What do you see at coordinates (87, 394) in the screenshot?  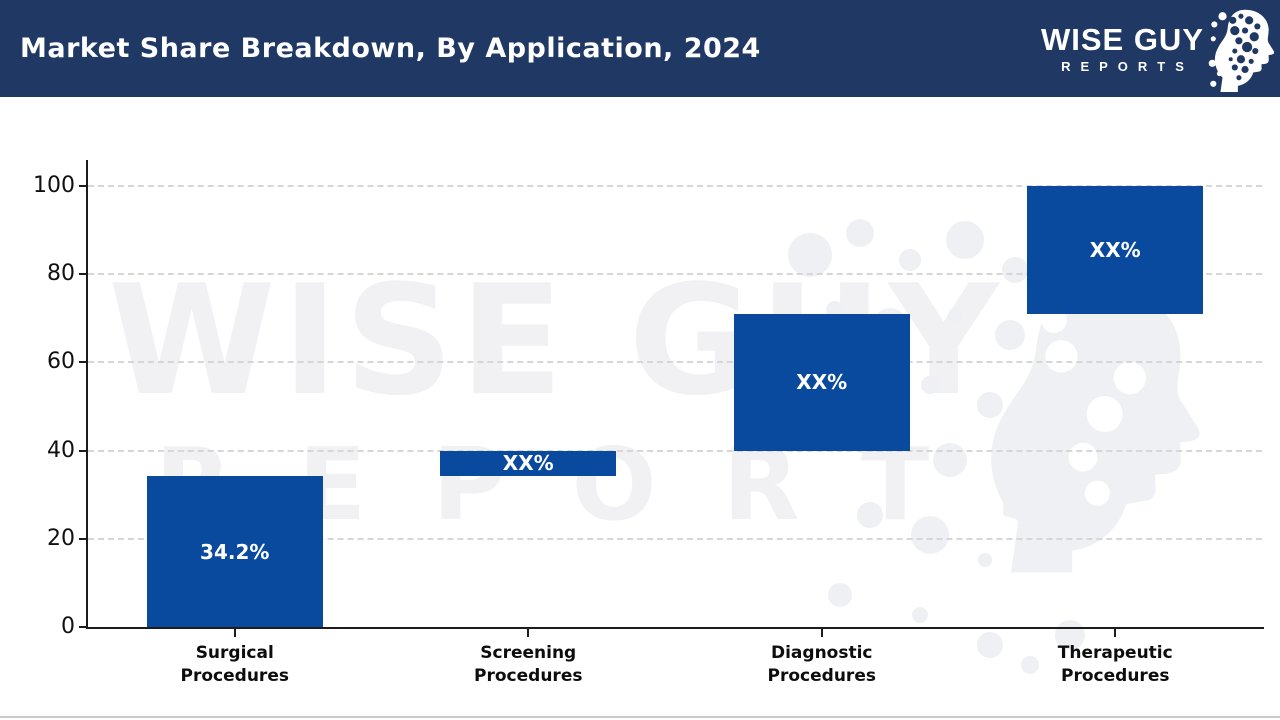 I see `y-axis-spine` at bounding box center [87, 394].